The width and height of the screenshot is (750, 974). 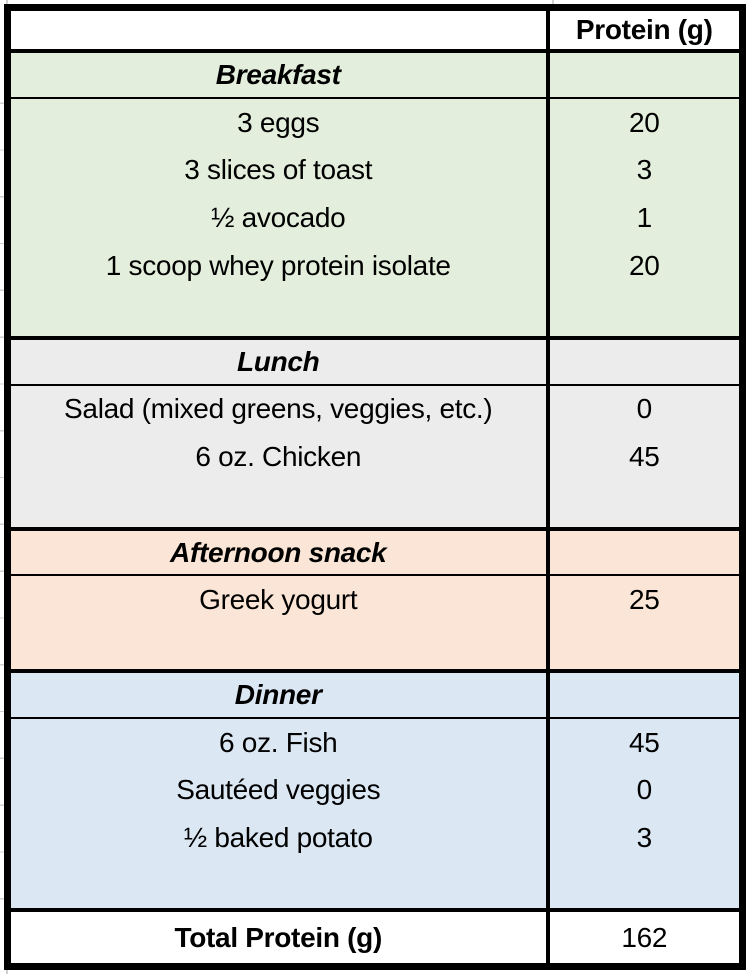 What do you see at coordinates (278, 790) in the screenshot?
I see `meal-item-cell: Sautéed veggies` at bounding box center [278, 790].